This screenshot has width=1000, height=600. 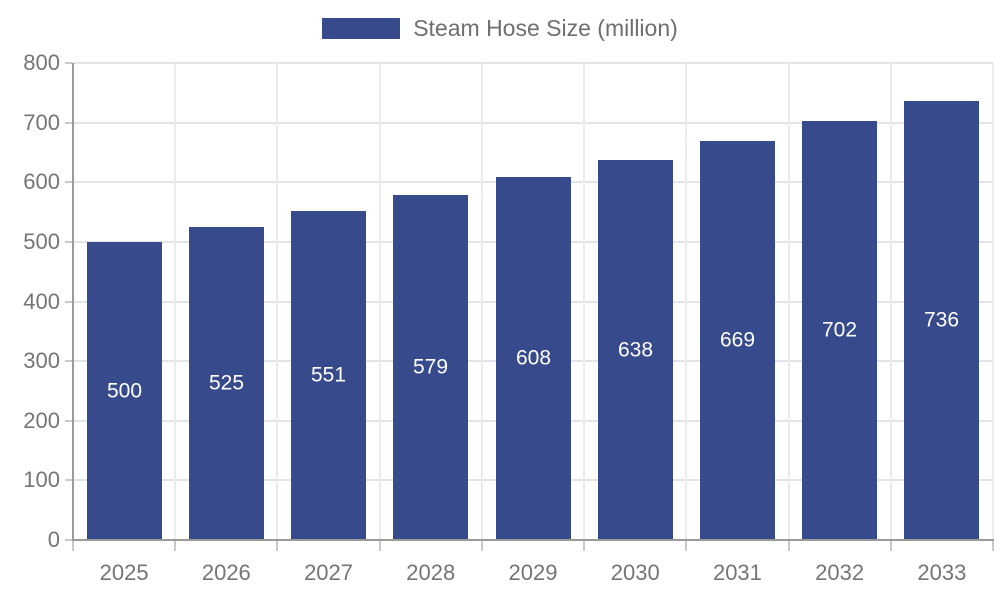 I want to click on x-axis-tick-label: 2026, so click(x=226, y=572).